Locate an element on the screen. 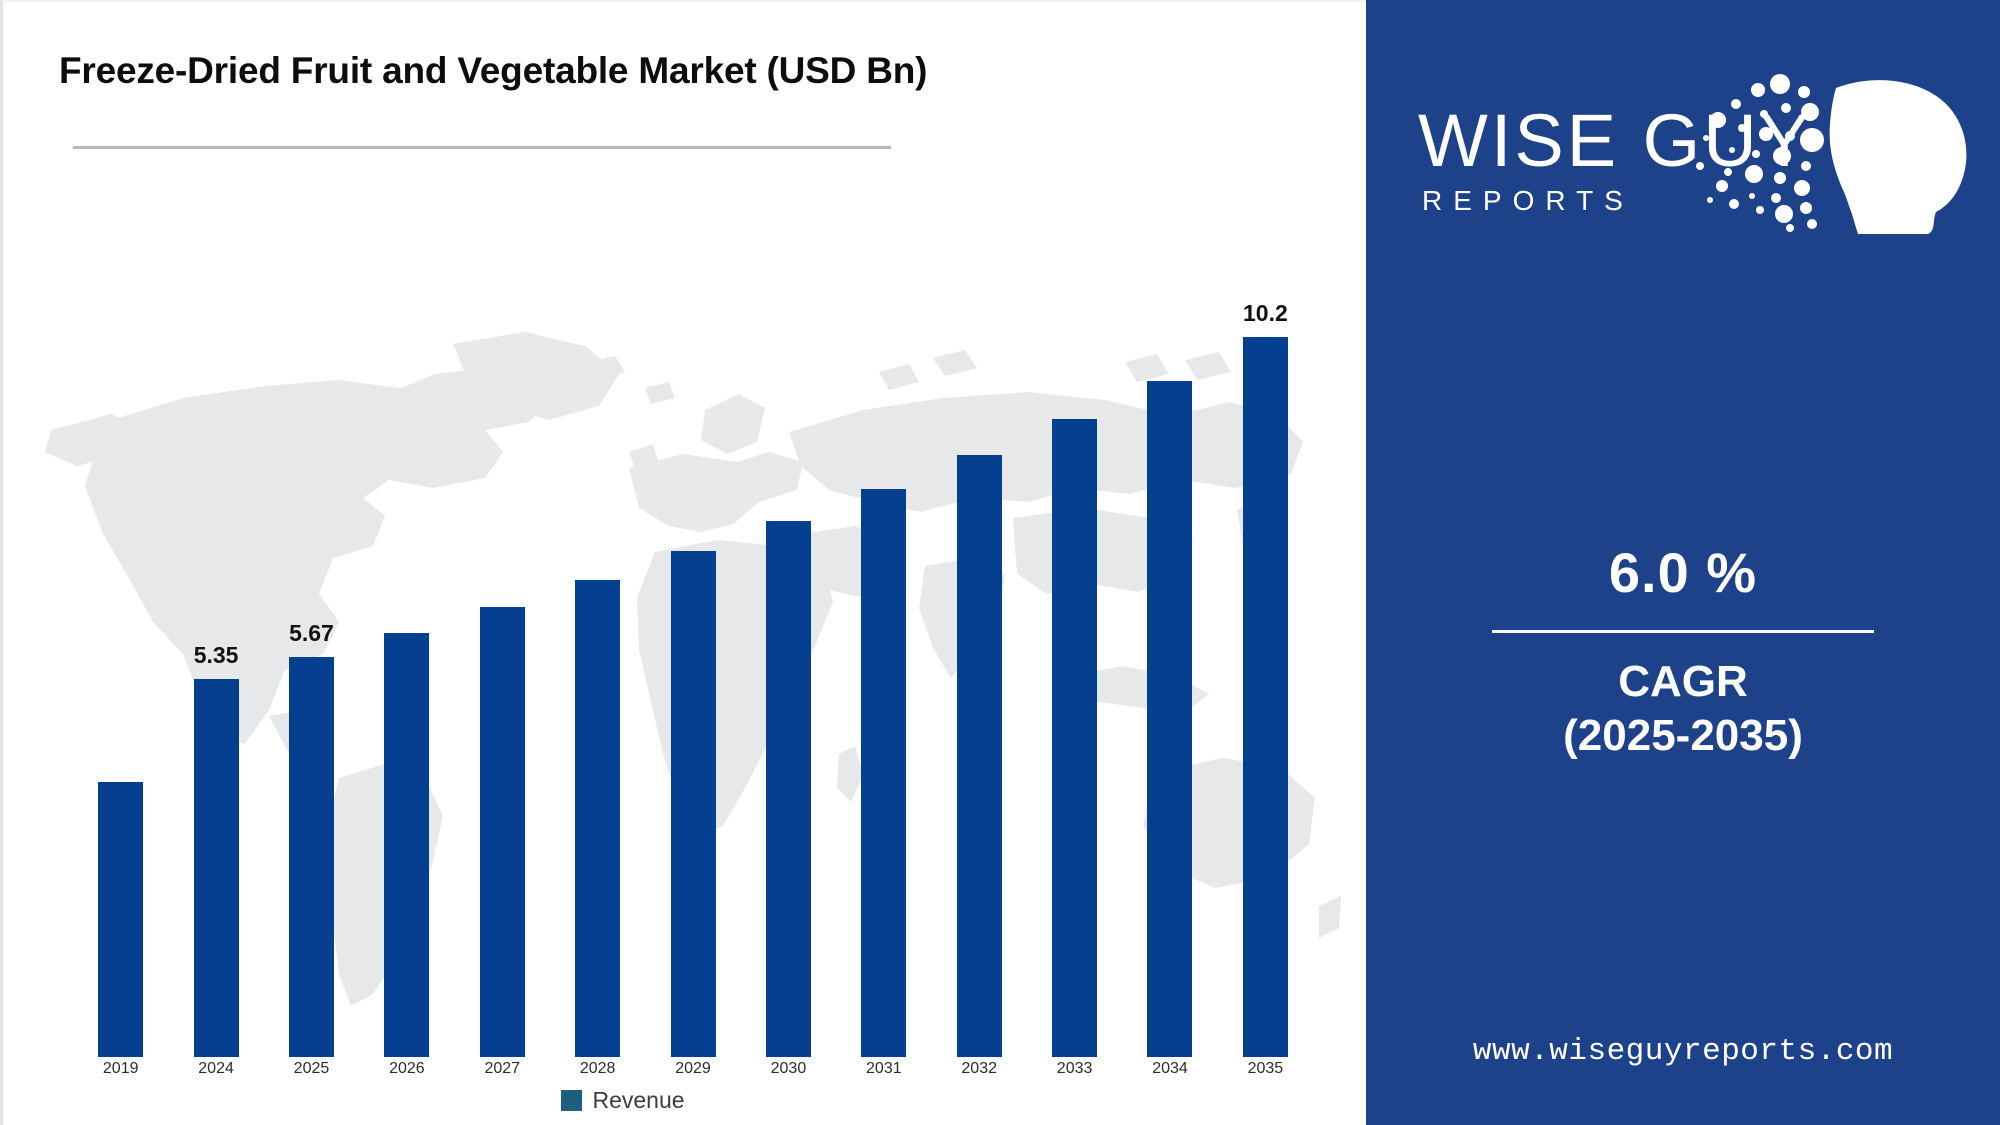  x-tick-2028: 2028 is located at coordinates (597, 1068).